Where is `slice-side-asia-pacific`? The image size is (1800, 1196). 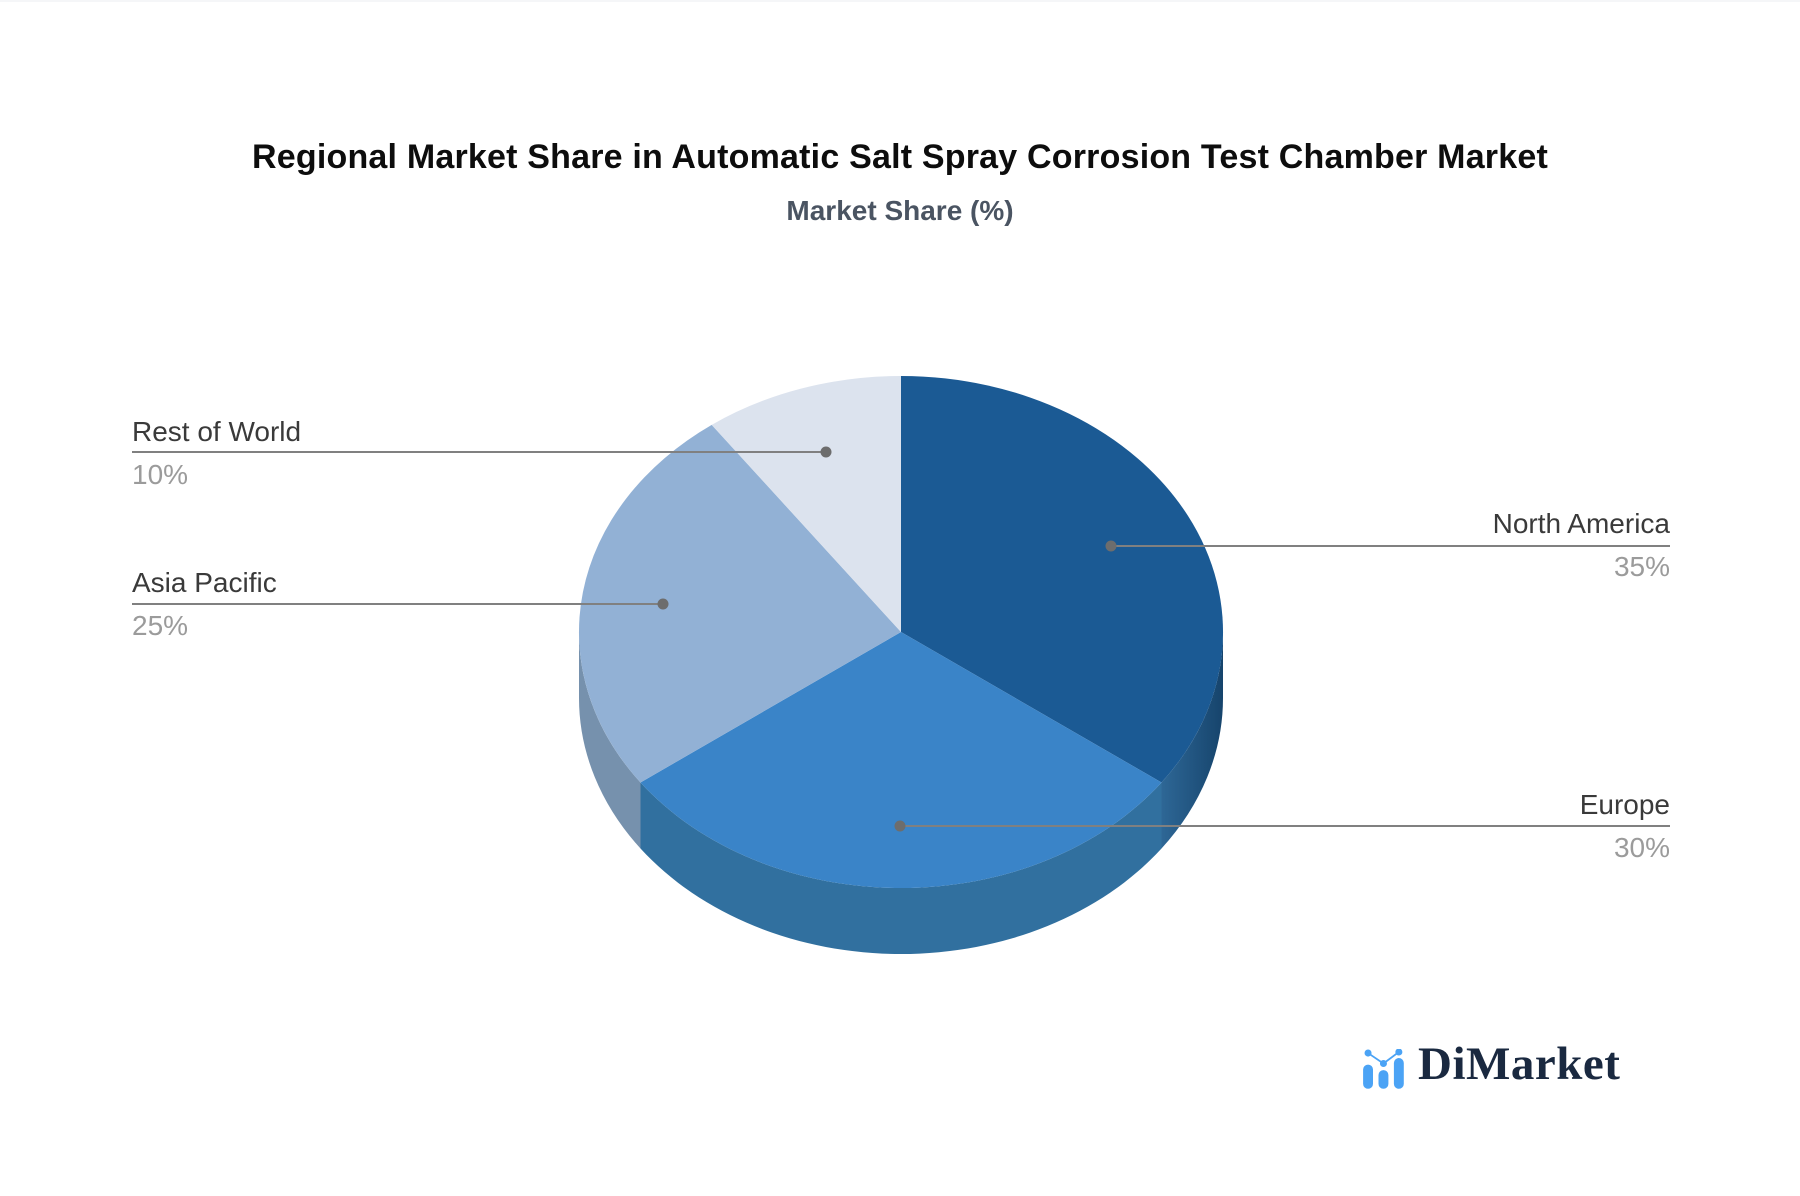 slice-side-asia-pacific is located at coordinates (610, 740).